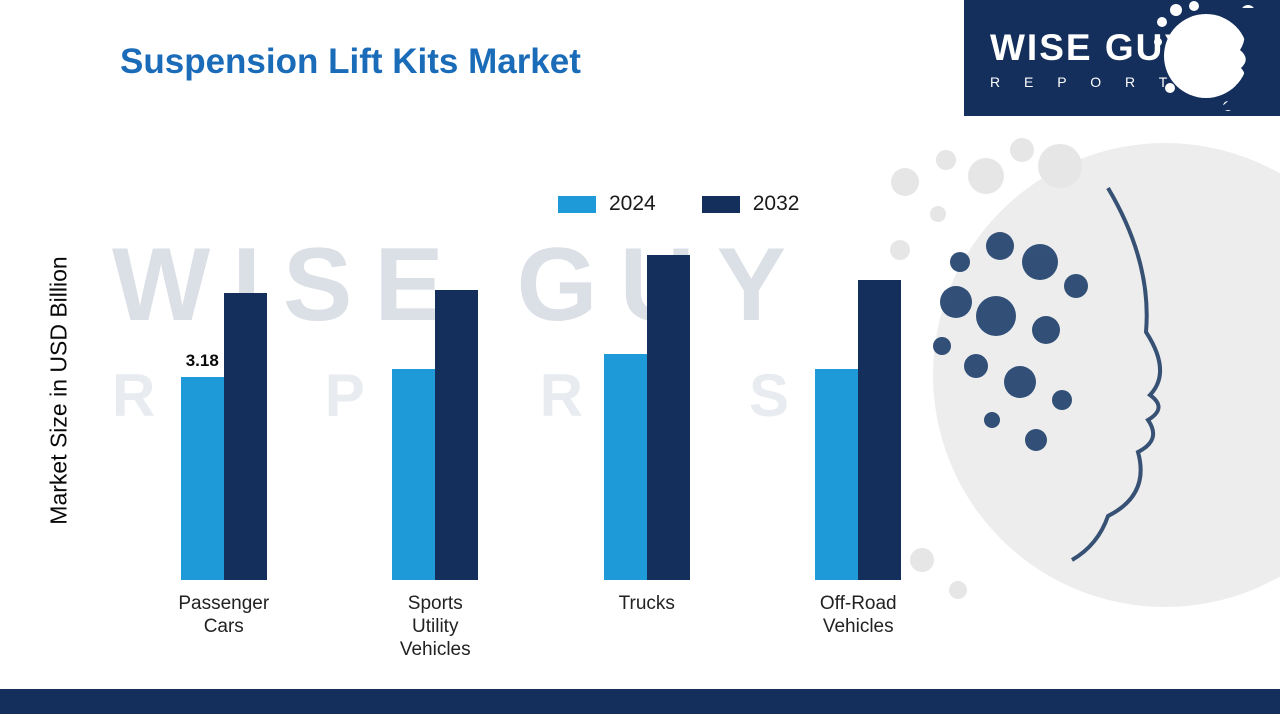 This screenshot has width=1280, height=720. I want to click on legend-label-2032: 2032, so click(776, 203).